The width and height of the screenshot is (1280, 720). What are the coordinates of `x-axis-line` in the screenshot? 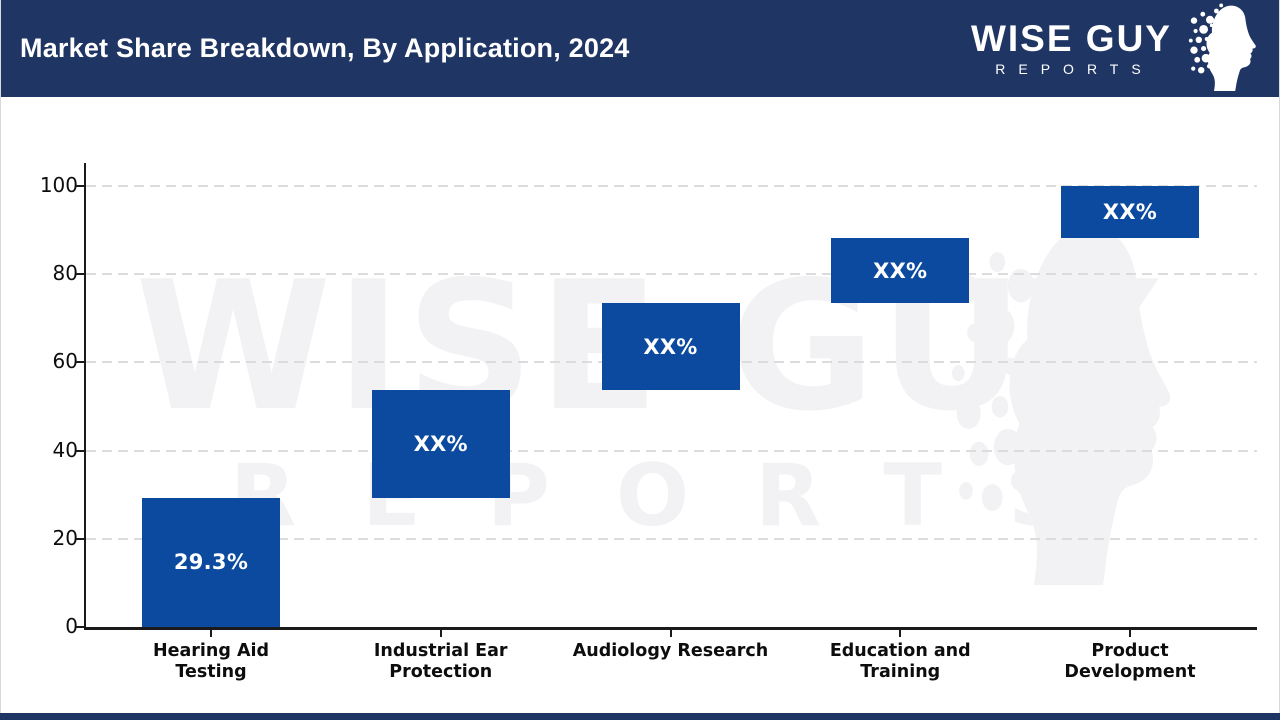 It's located at (670, 628).